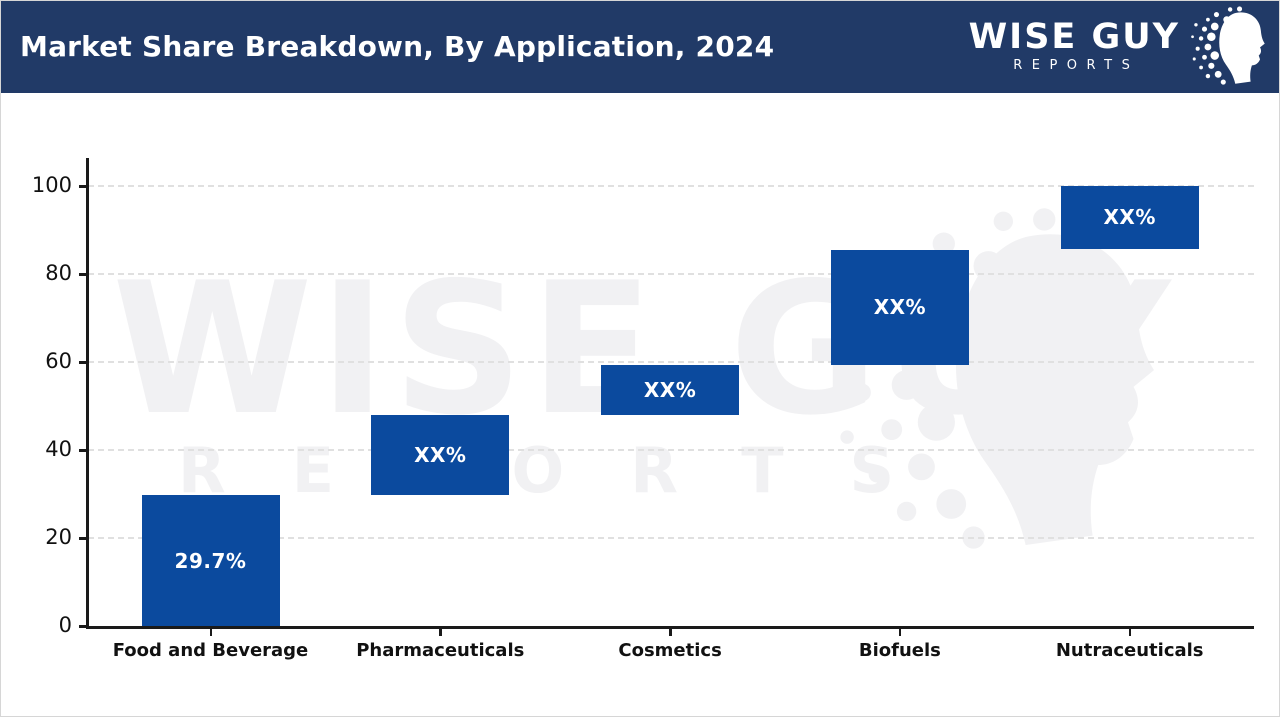 Image resolution: width=1280 pixels, height=720 pixels. What do you see at coordinates (1228, 45) in the screenshot?
I see `wiseguy-head-icon` at bounding box center [1228, 45].